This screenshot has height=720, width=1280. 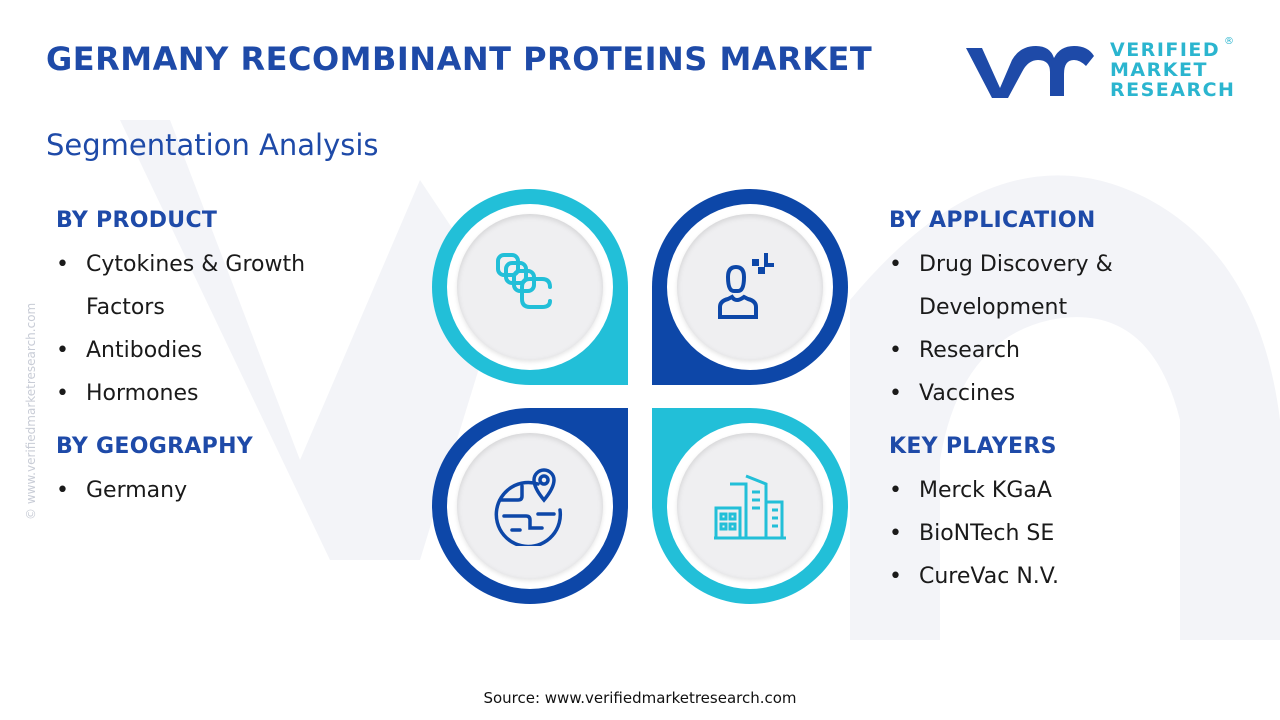 I want to click on heading-by-product: BY PRODUCT, so click(x=137, y=220).